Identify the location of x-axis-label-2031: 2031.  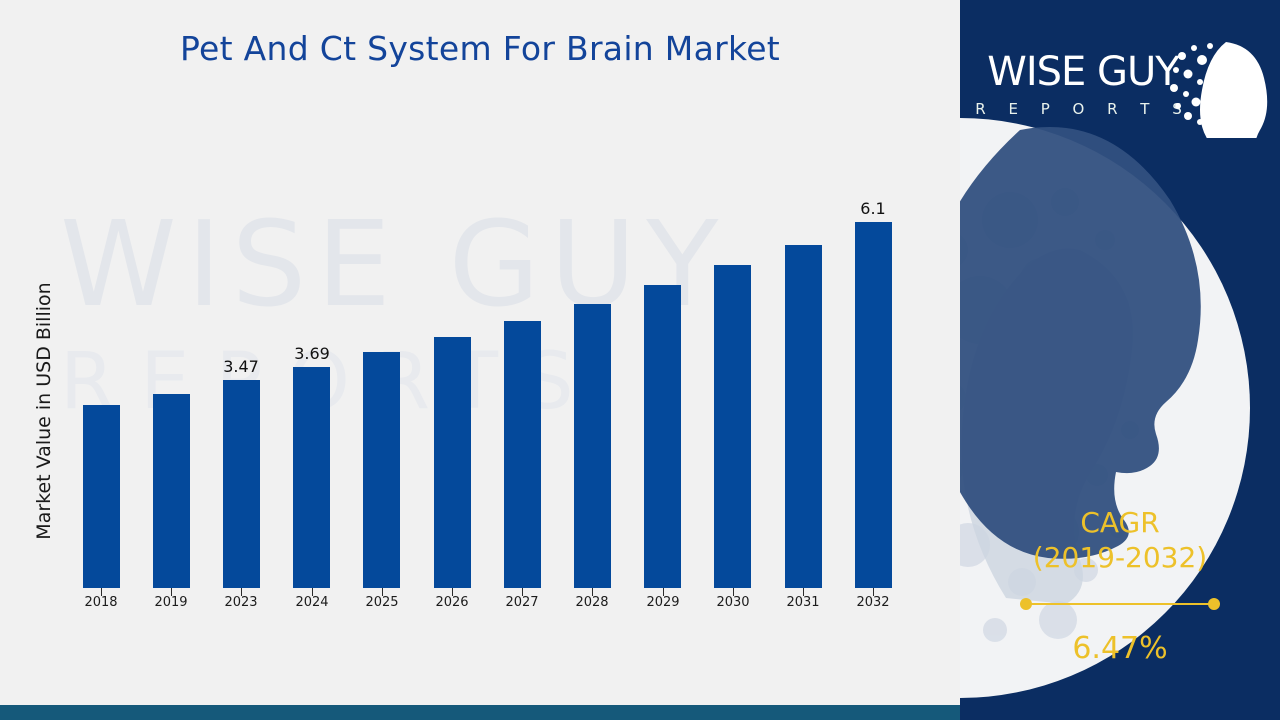
(803, 602).